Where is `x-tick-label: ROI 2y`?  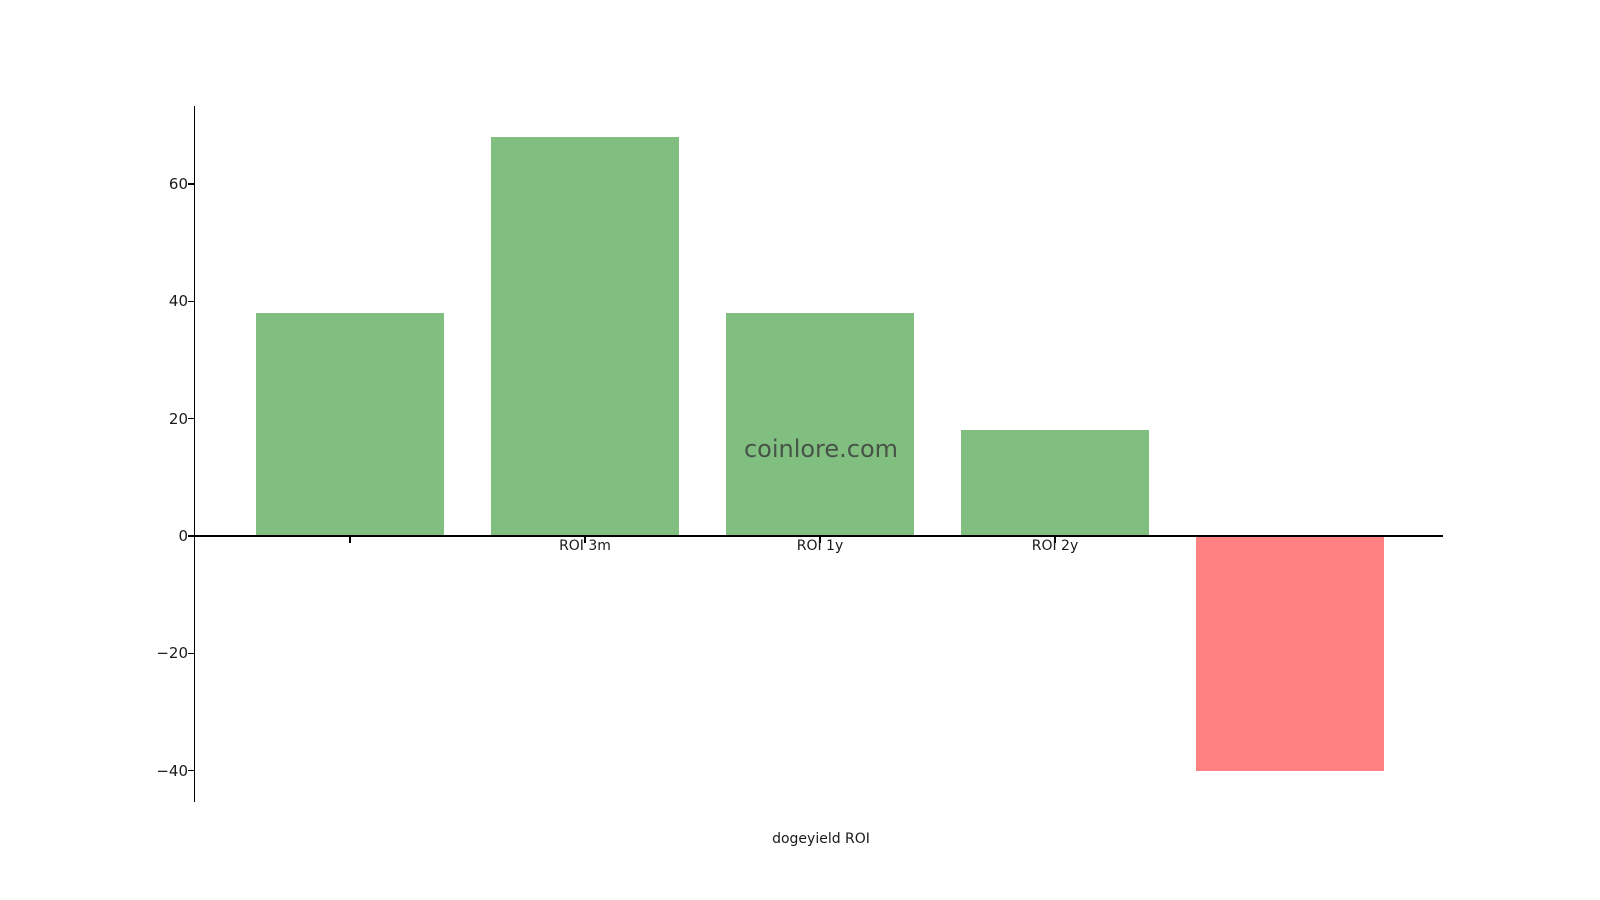 x-tick-label: ROI 2y is located at coordinates (1055, 545).